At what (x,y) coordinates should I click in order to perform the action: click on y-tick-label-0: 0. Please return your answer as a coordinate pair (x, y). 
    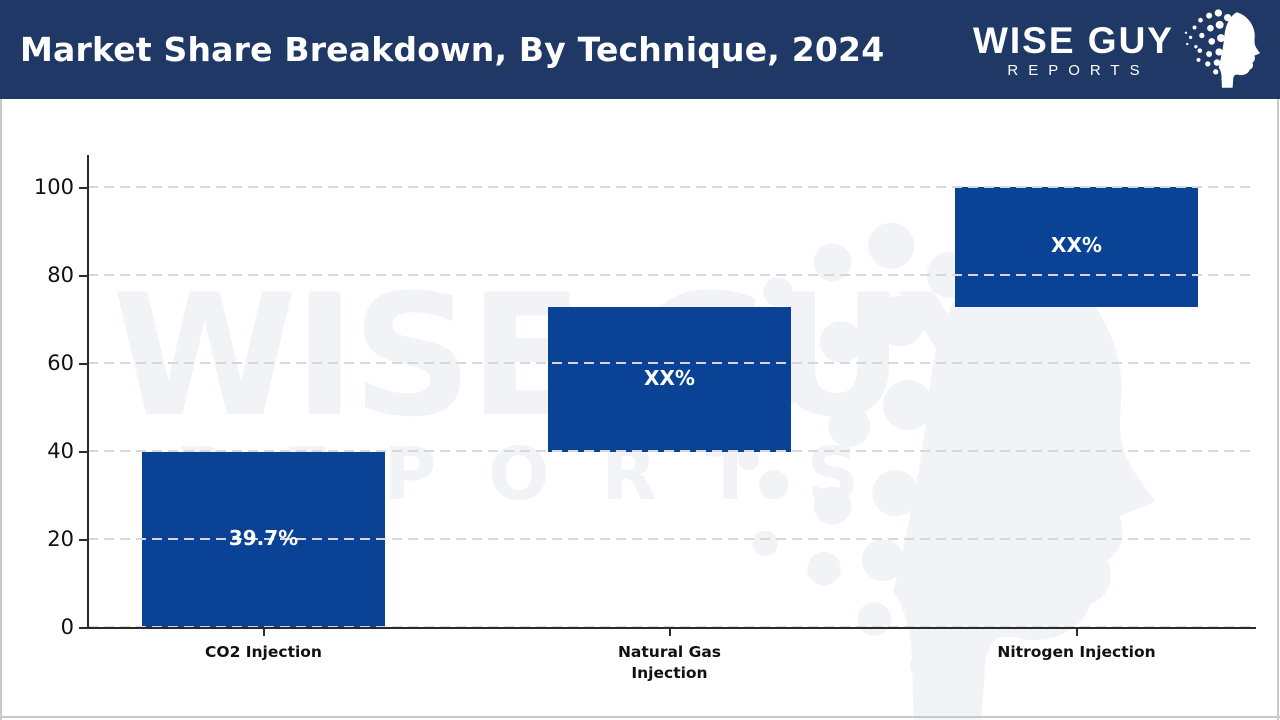
    Looking at the image, I should click on (67, 627).